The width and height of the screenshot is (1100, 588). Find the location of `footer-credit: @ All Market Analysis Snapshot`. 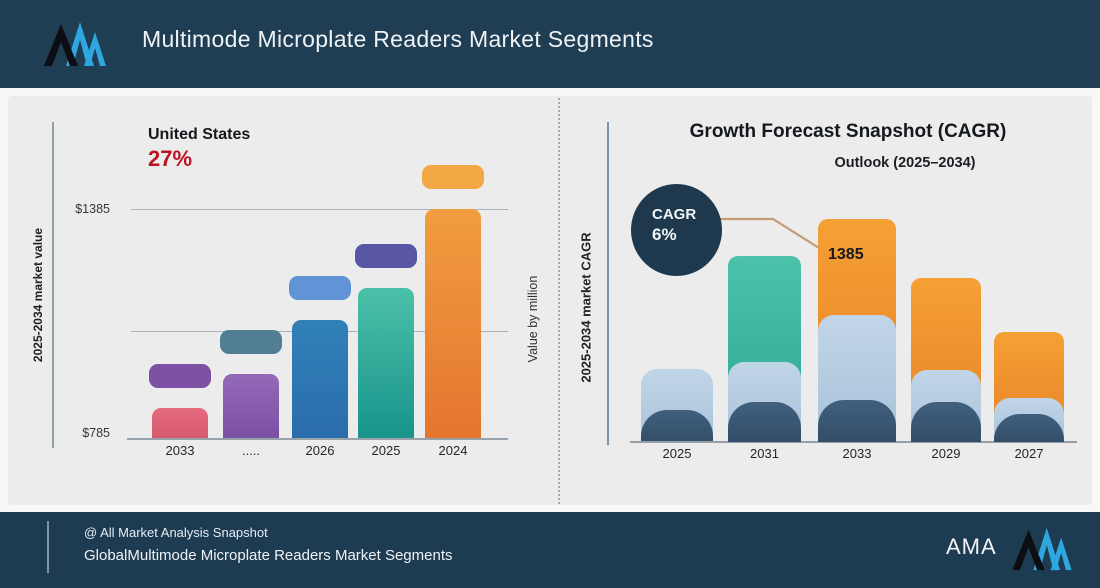

footer-credit: @ All Market Analysis Snapshot is located at coordinates (176, 532).